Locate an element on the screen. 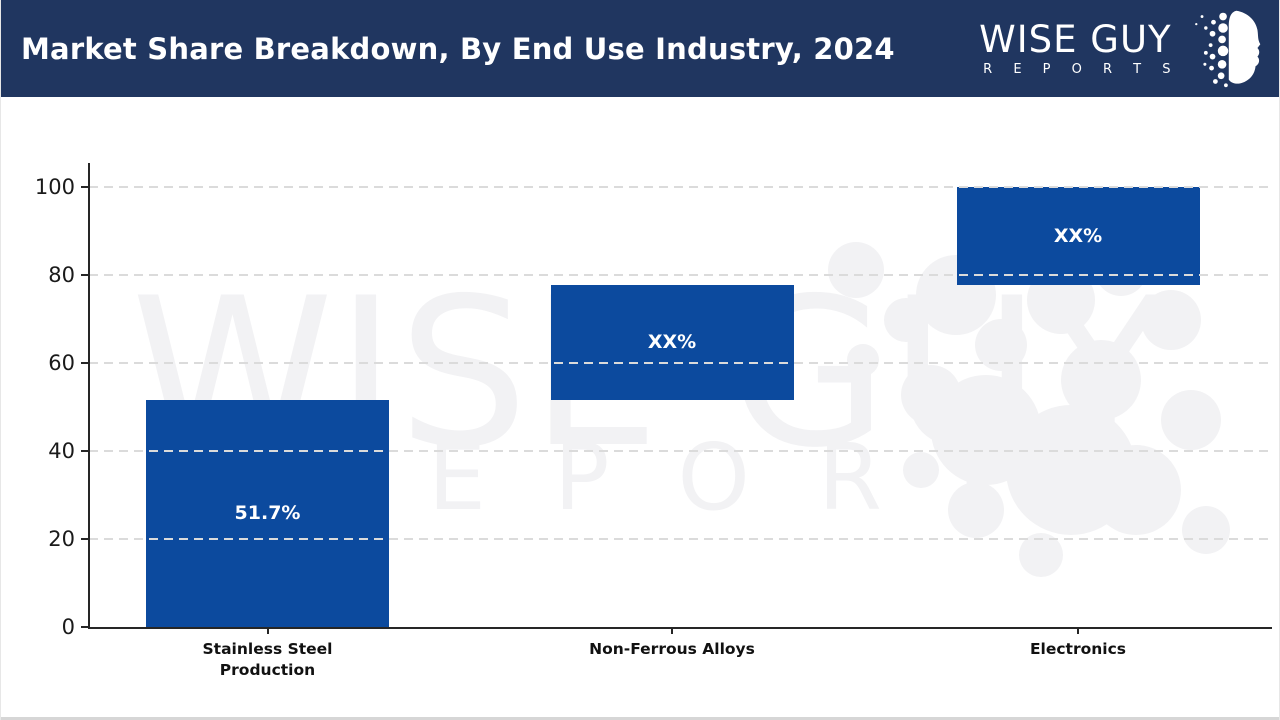  y-tick-label: 0 is located at coordinates (68, 627).